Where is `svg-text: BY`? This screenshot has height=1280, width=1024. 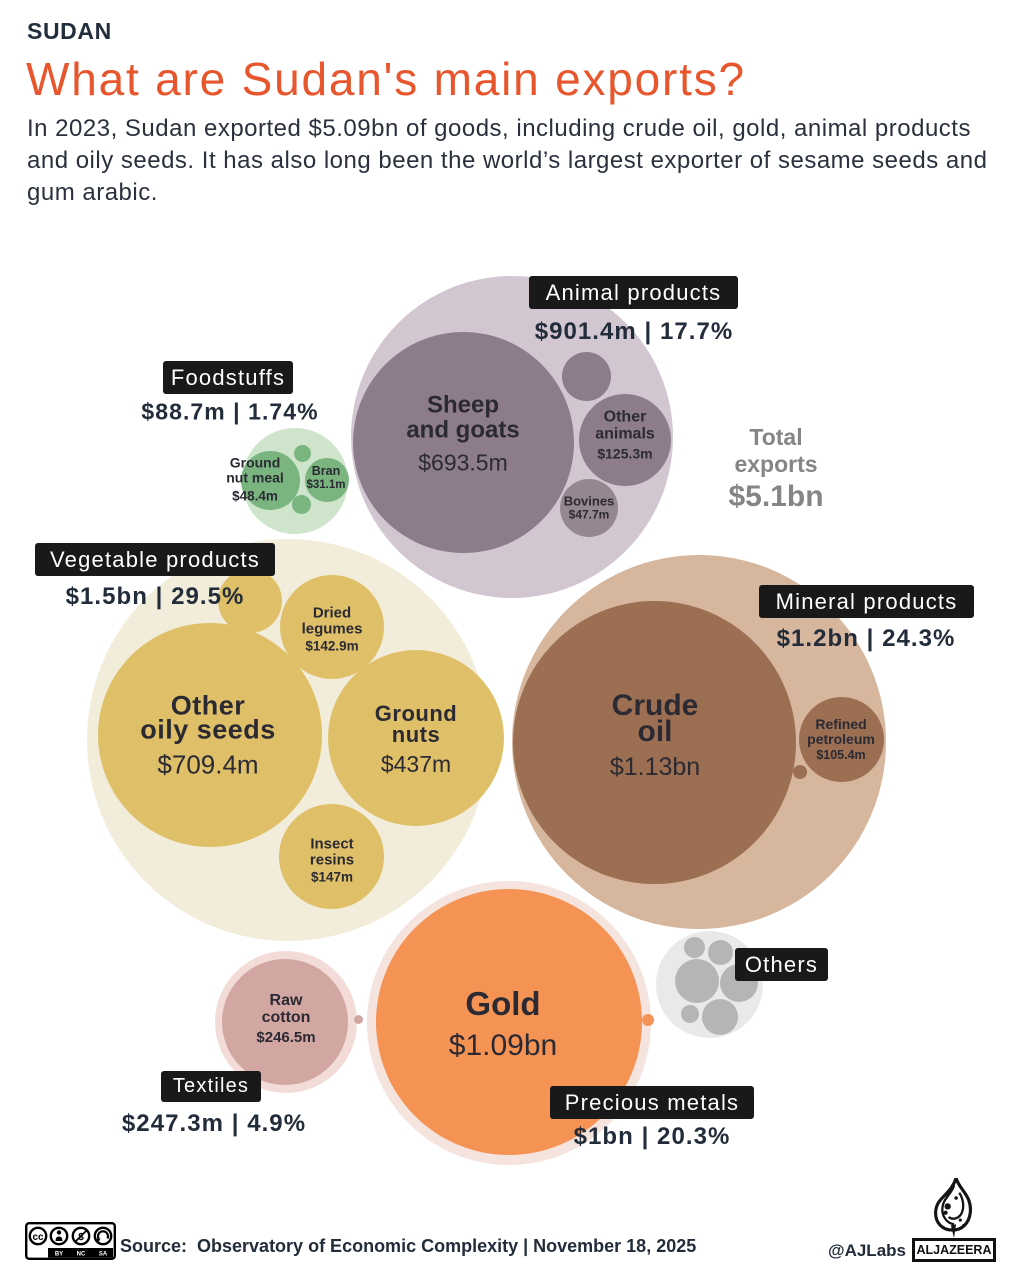 svg-text: BY is located at coordinates (59, 1255).